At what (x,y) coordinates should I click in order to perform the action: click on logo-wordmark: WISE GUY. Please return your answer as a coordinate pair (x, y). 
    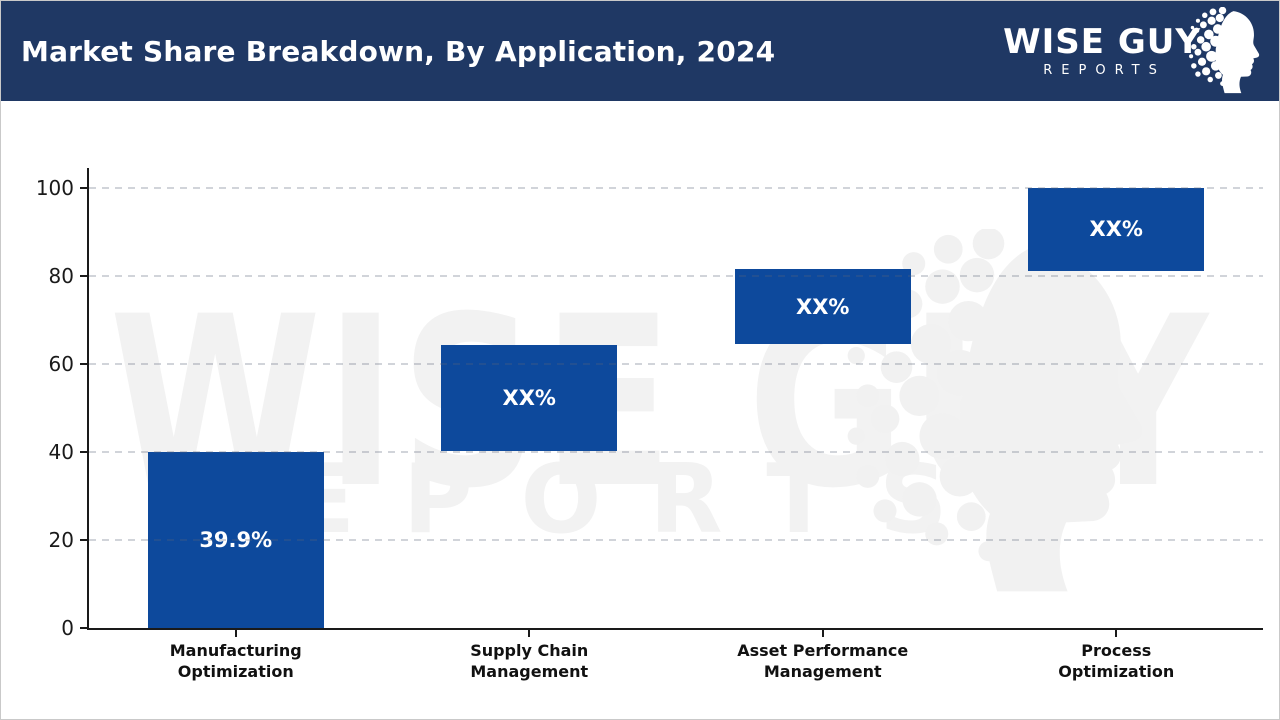
    Looking at the image, I should click on (1102, 41).